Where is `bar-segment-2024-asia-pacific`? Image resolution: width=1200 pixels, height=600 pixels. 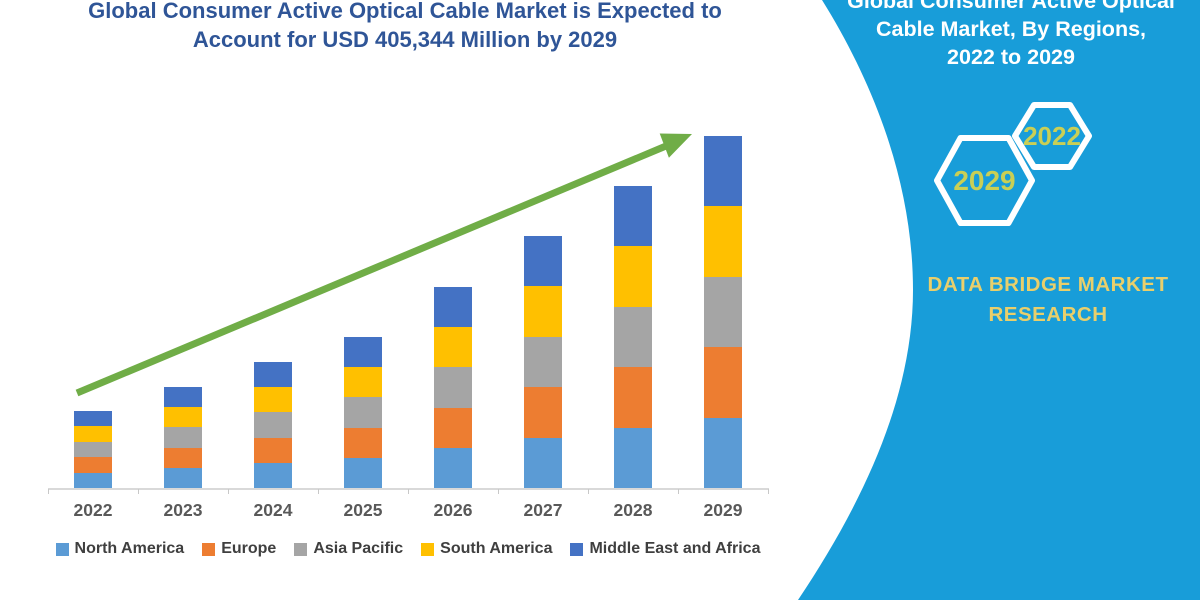 bar-segment-2024-asia-pacific is located at coordinates (273, 425).